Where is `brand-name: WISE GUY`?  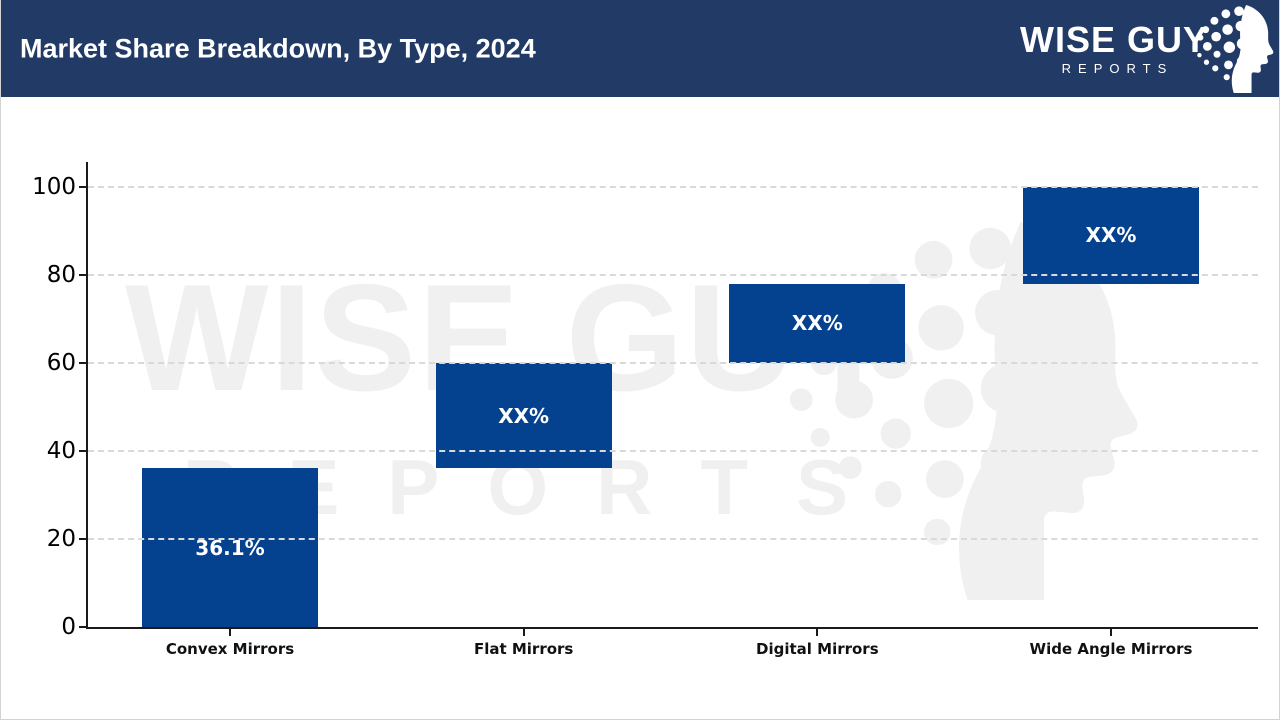
brand-name: WISE GUY is located at coordinates (1113, 39).